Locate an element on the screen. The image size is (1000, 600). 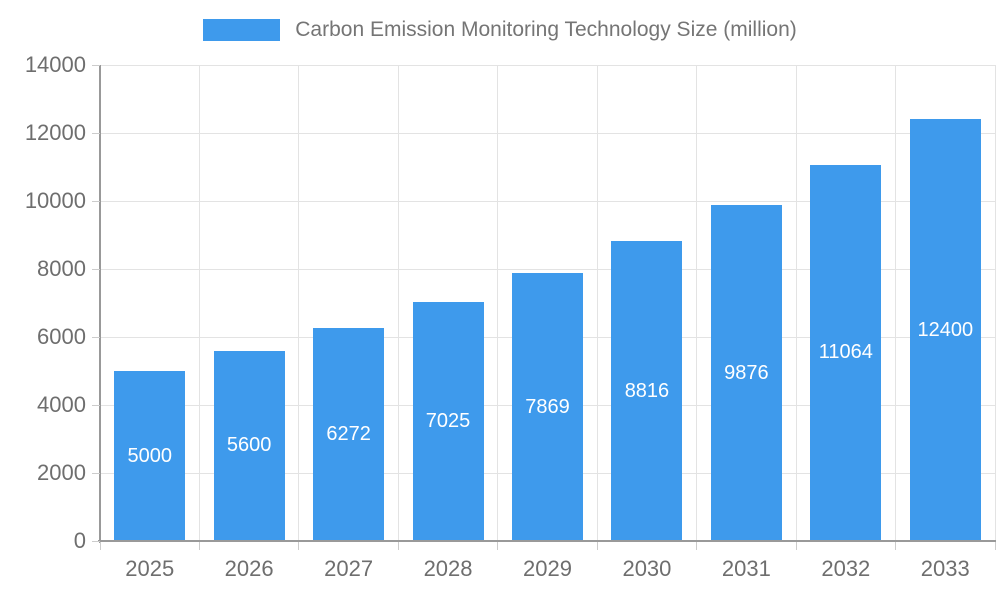
bar-2029: 7869 is located at coordinates (547, 407).